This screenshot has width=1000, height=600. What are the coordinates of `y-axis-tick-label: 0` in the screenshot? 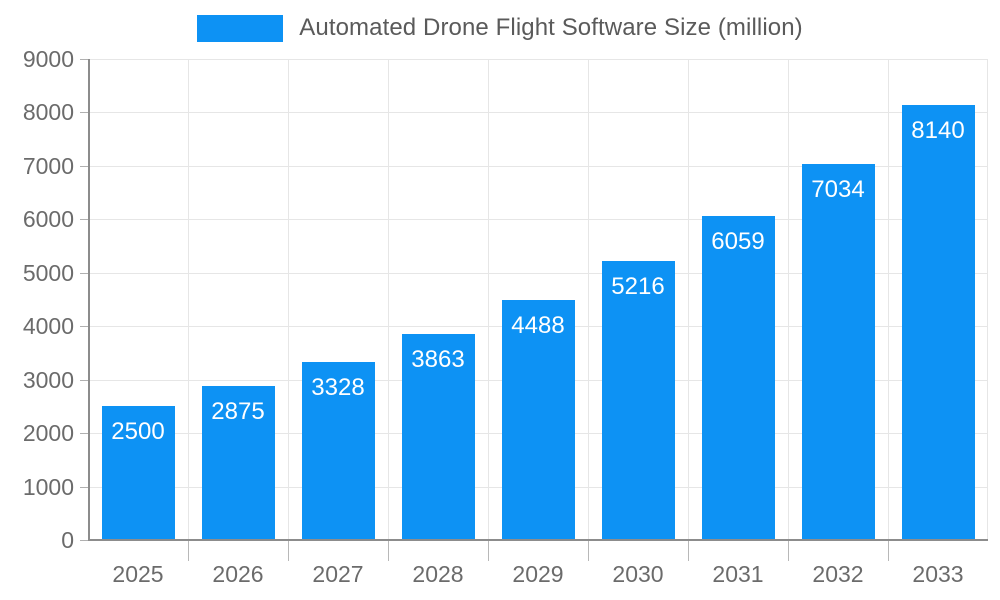 It's located at (67, 540).